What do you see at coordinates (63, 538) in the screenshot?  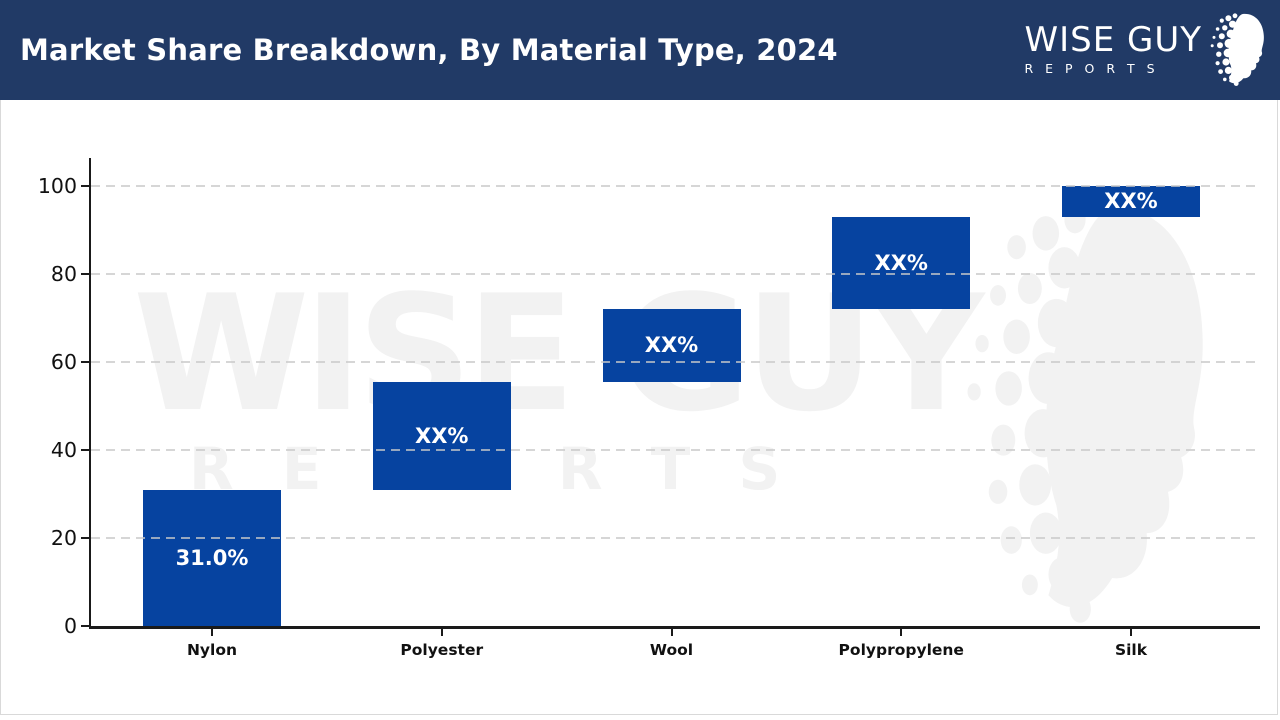 I see `y-tick-label-20: 20` at bounding box center [63, 538].